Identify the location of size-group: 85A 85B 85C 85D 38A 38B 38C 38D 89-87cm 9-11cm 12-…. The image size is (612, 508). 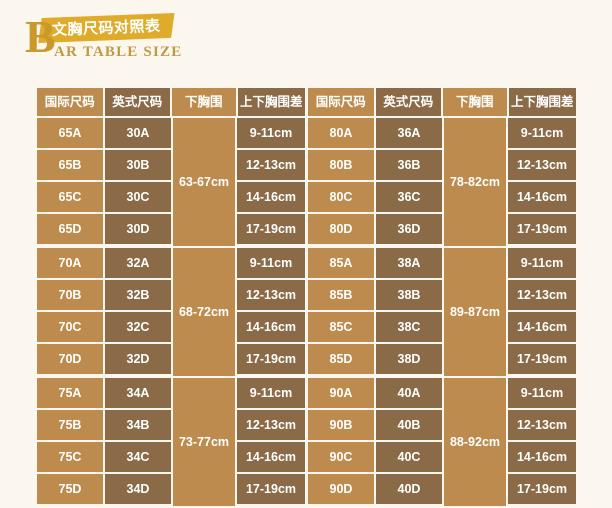
(442, 312).